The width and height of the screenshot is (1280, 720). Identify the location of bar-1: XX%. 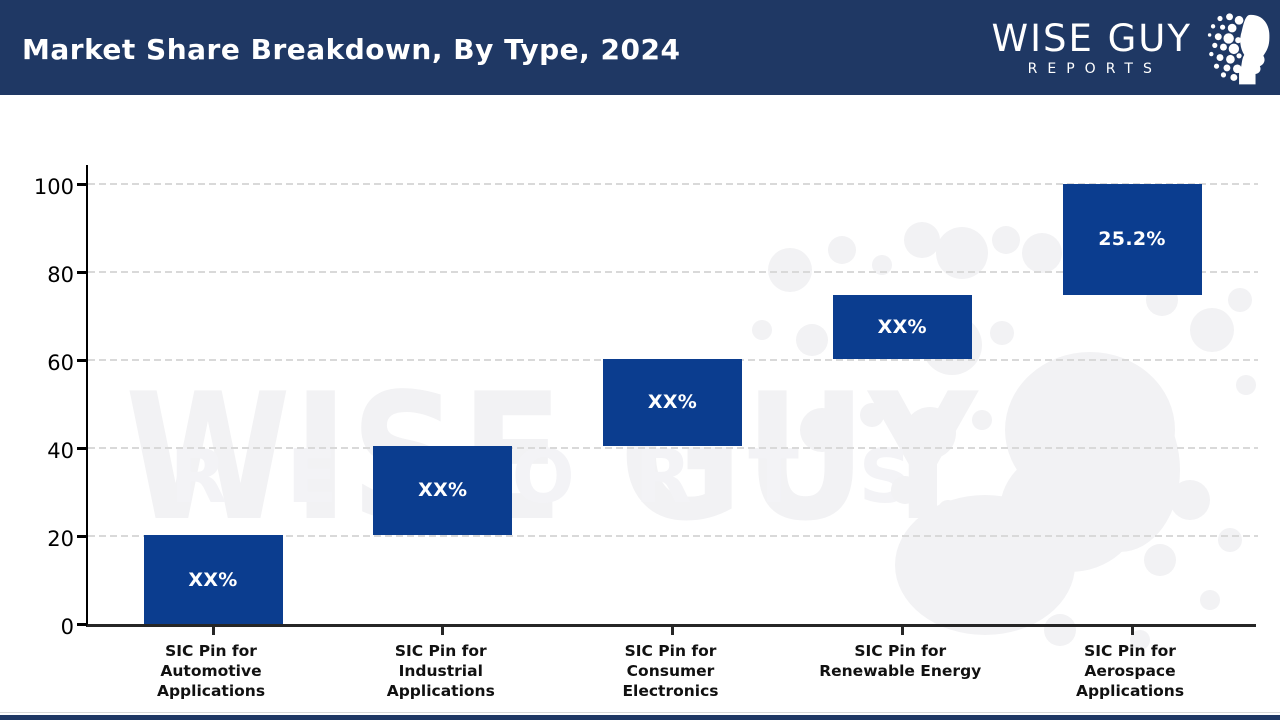
(213, 579).